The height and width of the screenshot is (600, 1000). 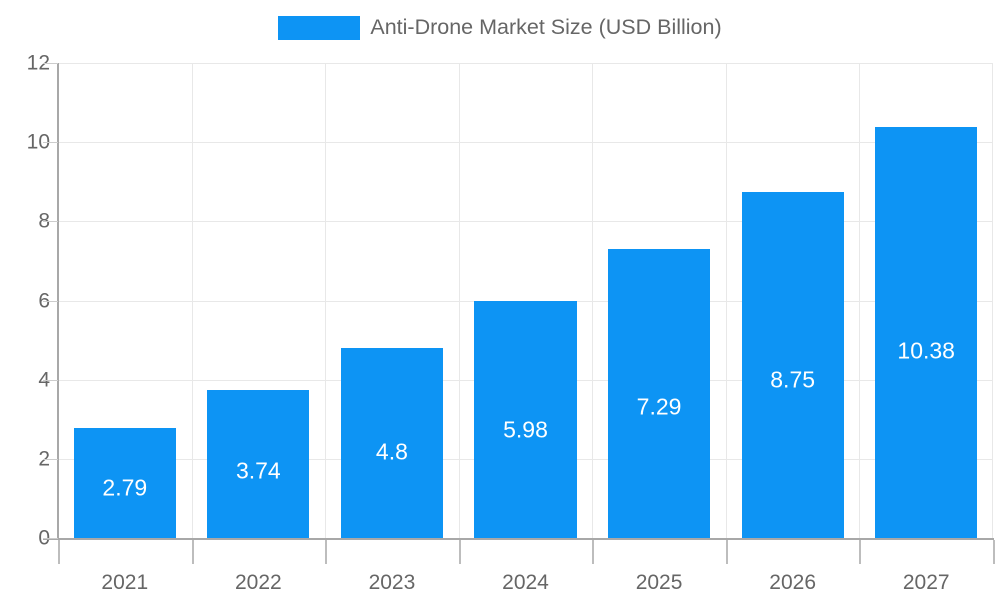 What do you see at coordinates (659, 582) in the screenshot?
I see `x-axis-tick-label: 2025` at bounding box center [659, 582].